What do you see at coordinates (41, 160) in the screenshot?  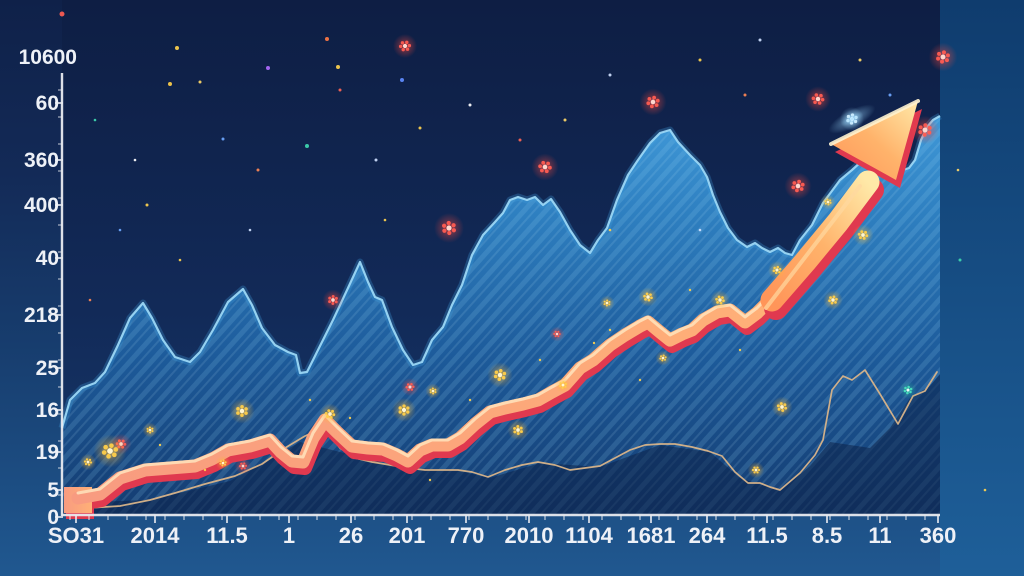 I see `y-tick-label: 360` at bounding box center [41, 160].